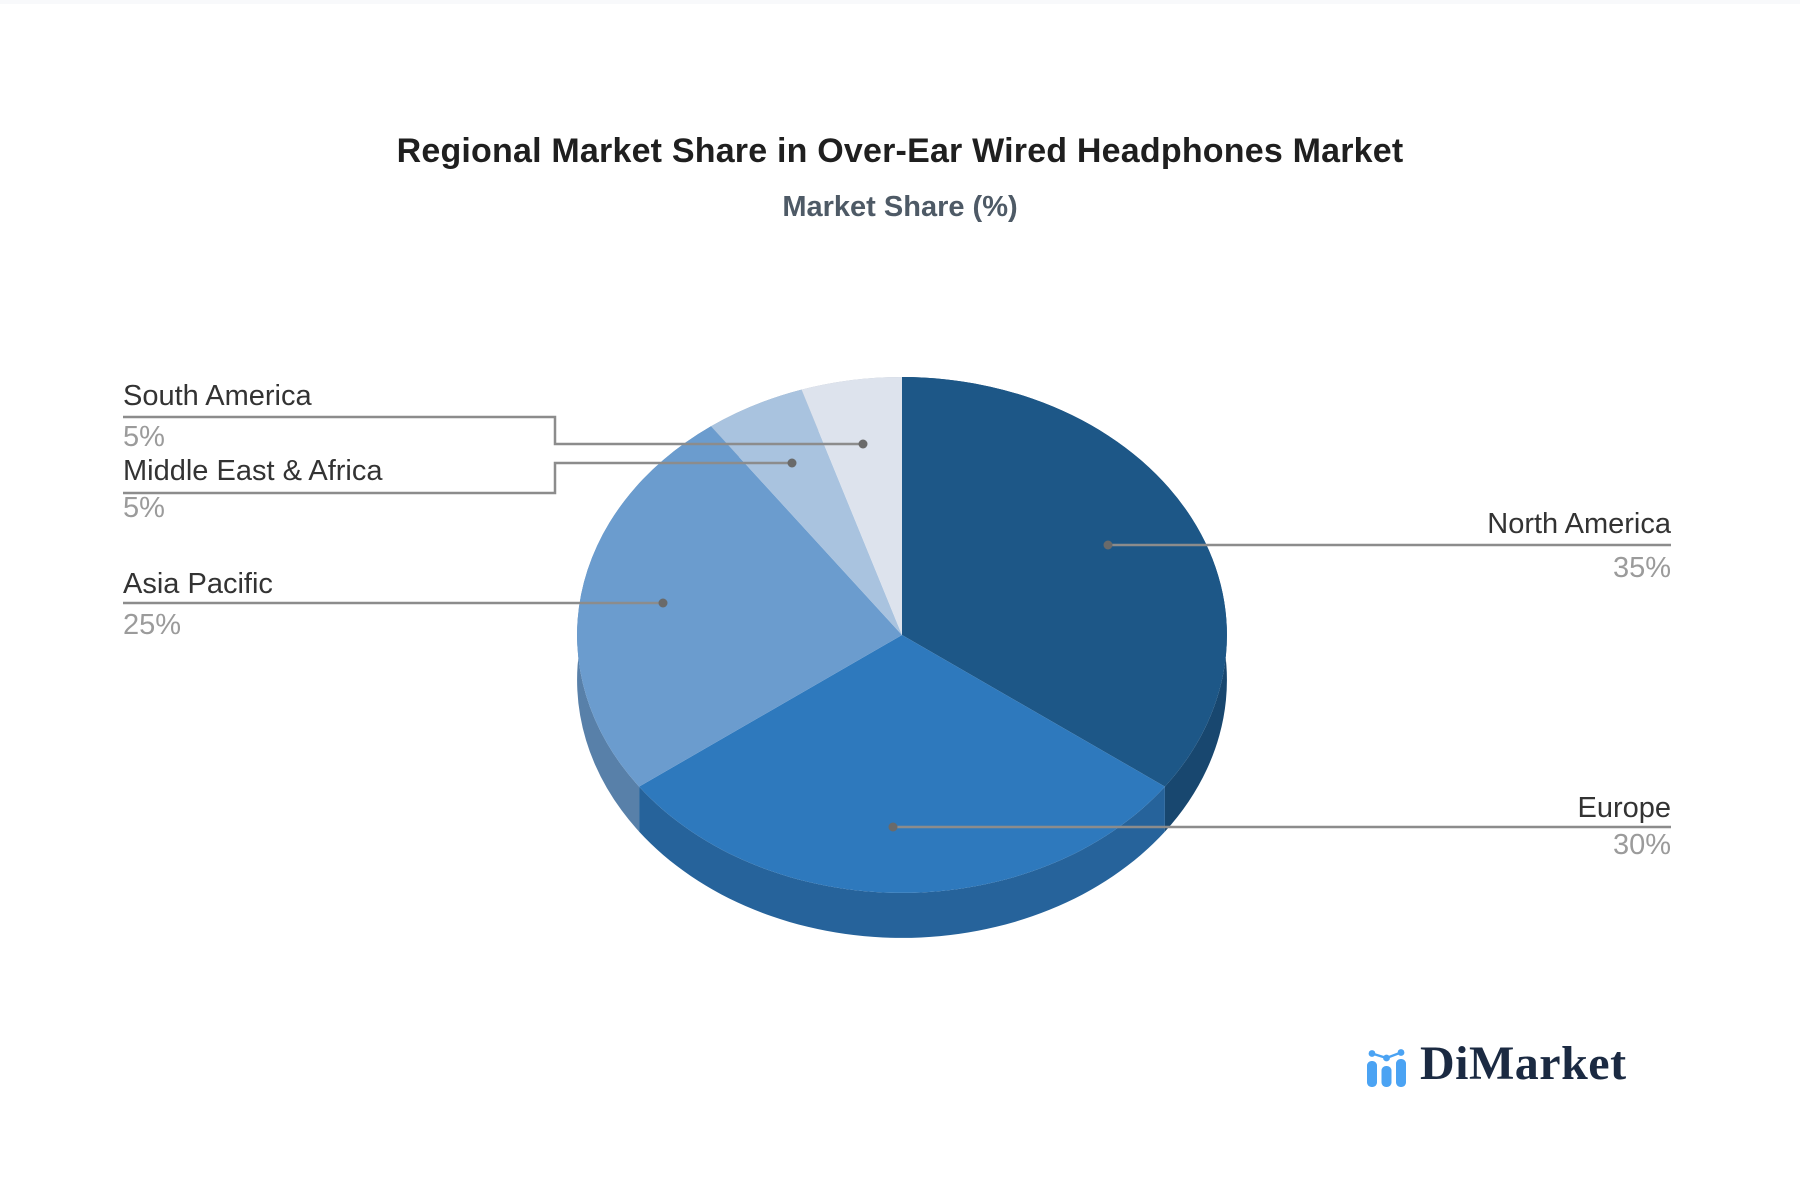  Describe the element at coordinates (900, 207) in the screenshot. I see `chart-subtitle: Market Share (%)` at that location.